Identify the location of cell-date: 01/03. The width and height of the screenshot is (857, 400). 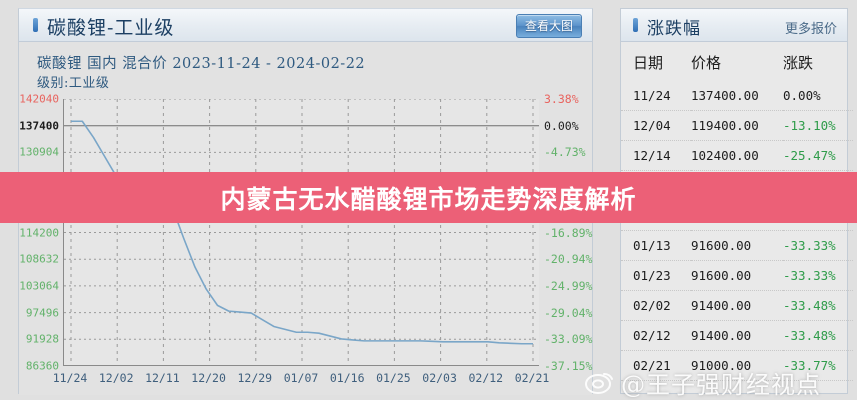
(656, 215).